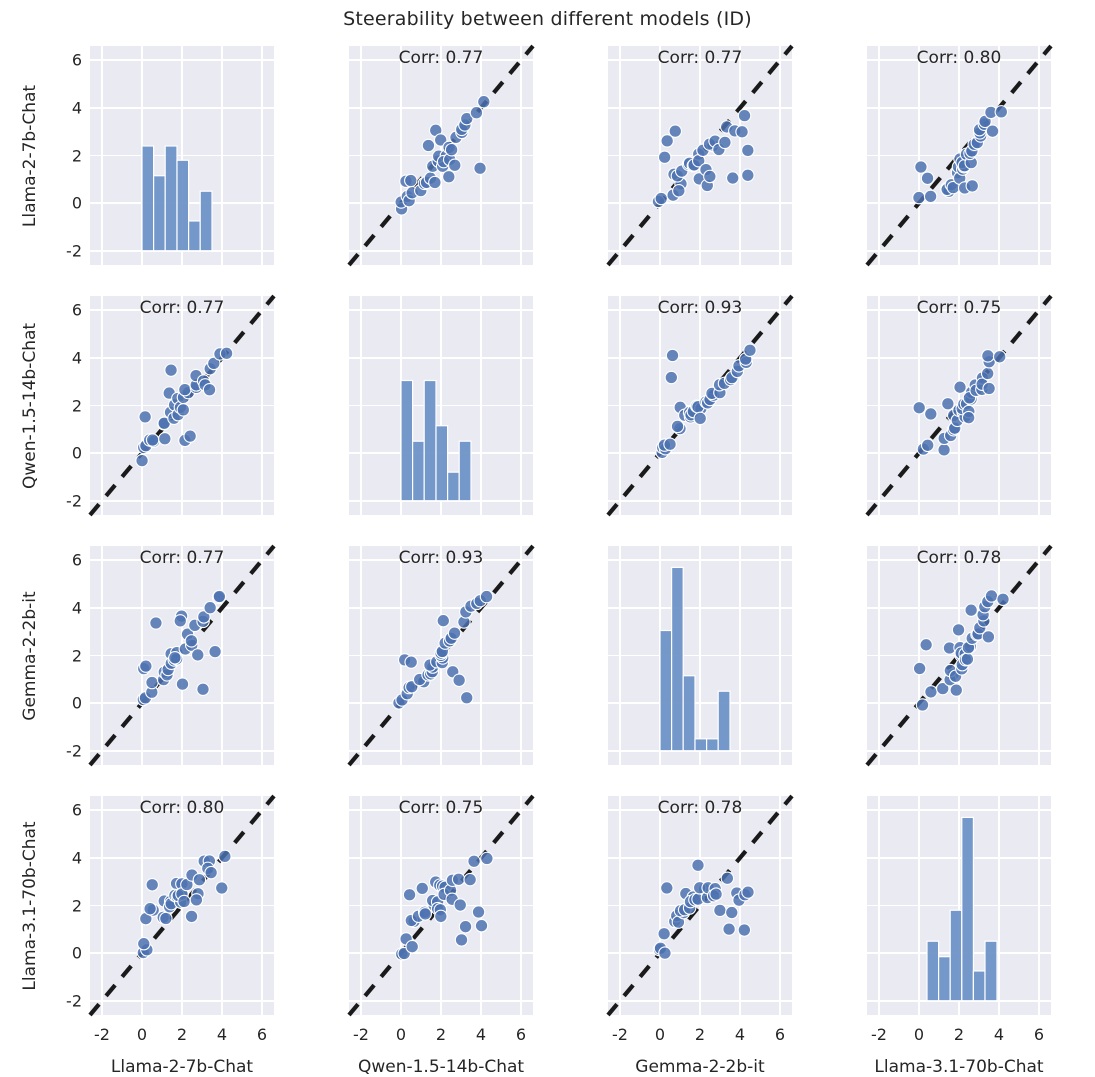 The height and width of the screenshot is (1077, 1095). Describe the element at coordinates (76, 60) in the screenshot. I see `y-axis-tick-label: 6` at that location.